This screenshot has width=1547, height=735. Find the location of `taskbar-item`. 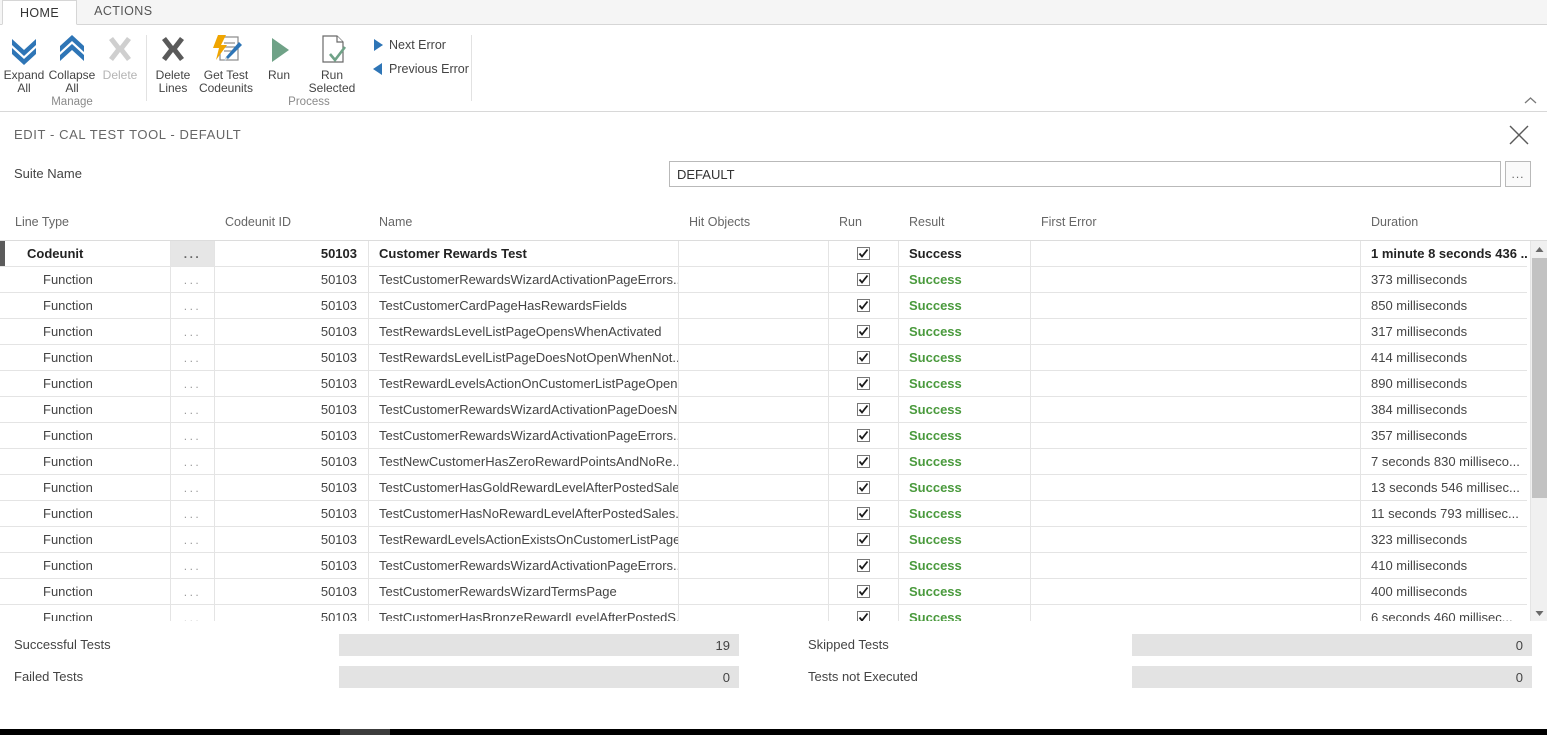

taskbar-item is located at coordinates (365, 732).